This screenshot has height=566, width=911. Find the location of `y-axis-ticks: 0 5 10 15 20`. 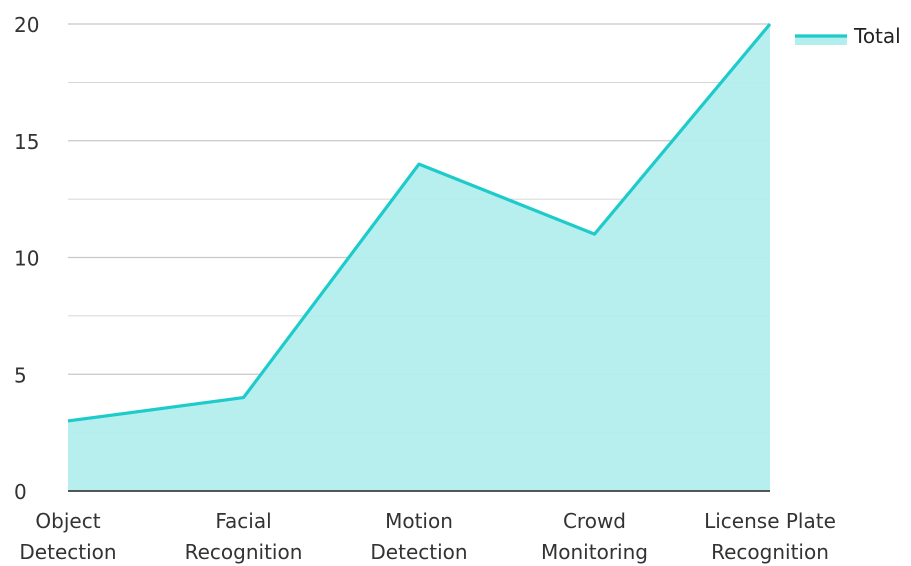

y-axis-ticks: 0 5 10 15 20 is located at coordinates (26, 258).